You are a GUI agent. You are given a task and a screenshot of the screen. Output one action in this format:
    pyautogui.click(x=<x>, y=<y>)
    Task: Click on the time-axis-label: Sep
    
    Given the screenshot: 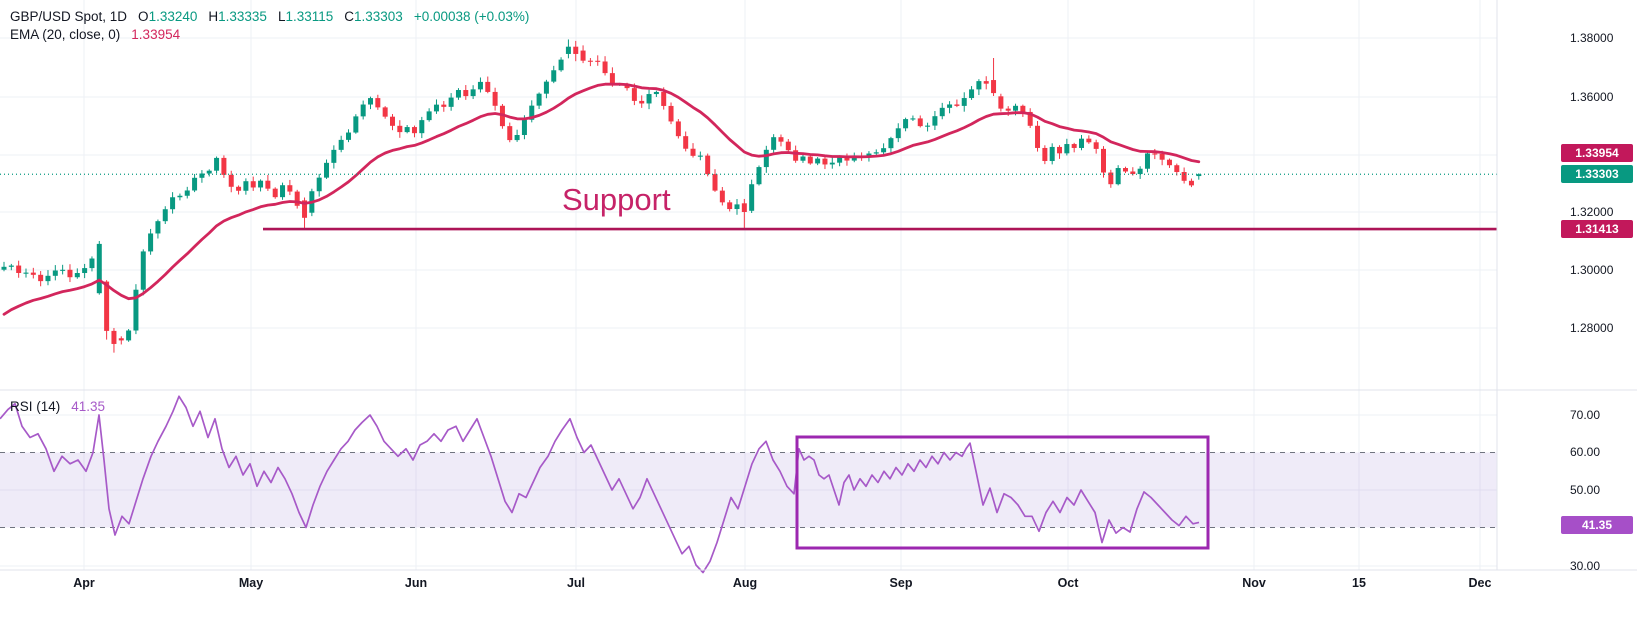 What is the action you would take?
    pyautogui.click(x=901, y=583)
    